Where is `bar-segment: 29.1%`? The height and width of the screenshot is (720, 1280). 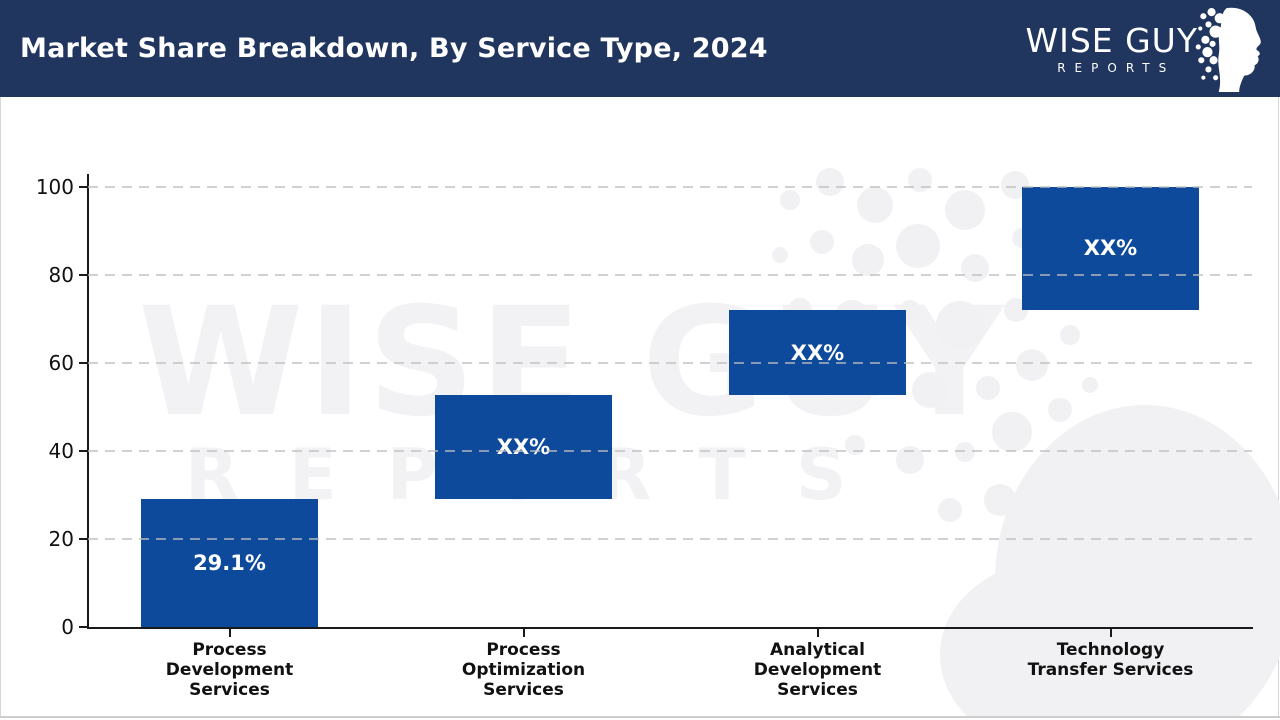 bar-segment: 29.1% is located at coordinates (229, 562).